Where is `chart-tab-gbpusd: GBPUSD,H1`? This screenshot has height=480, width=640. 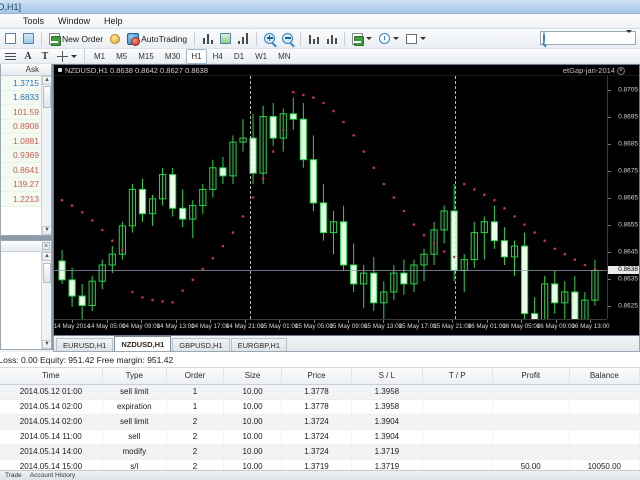 chart-tab-gbpusd: GBPUSD,H1 is located at coordinates (201, 344).